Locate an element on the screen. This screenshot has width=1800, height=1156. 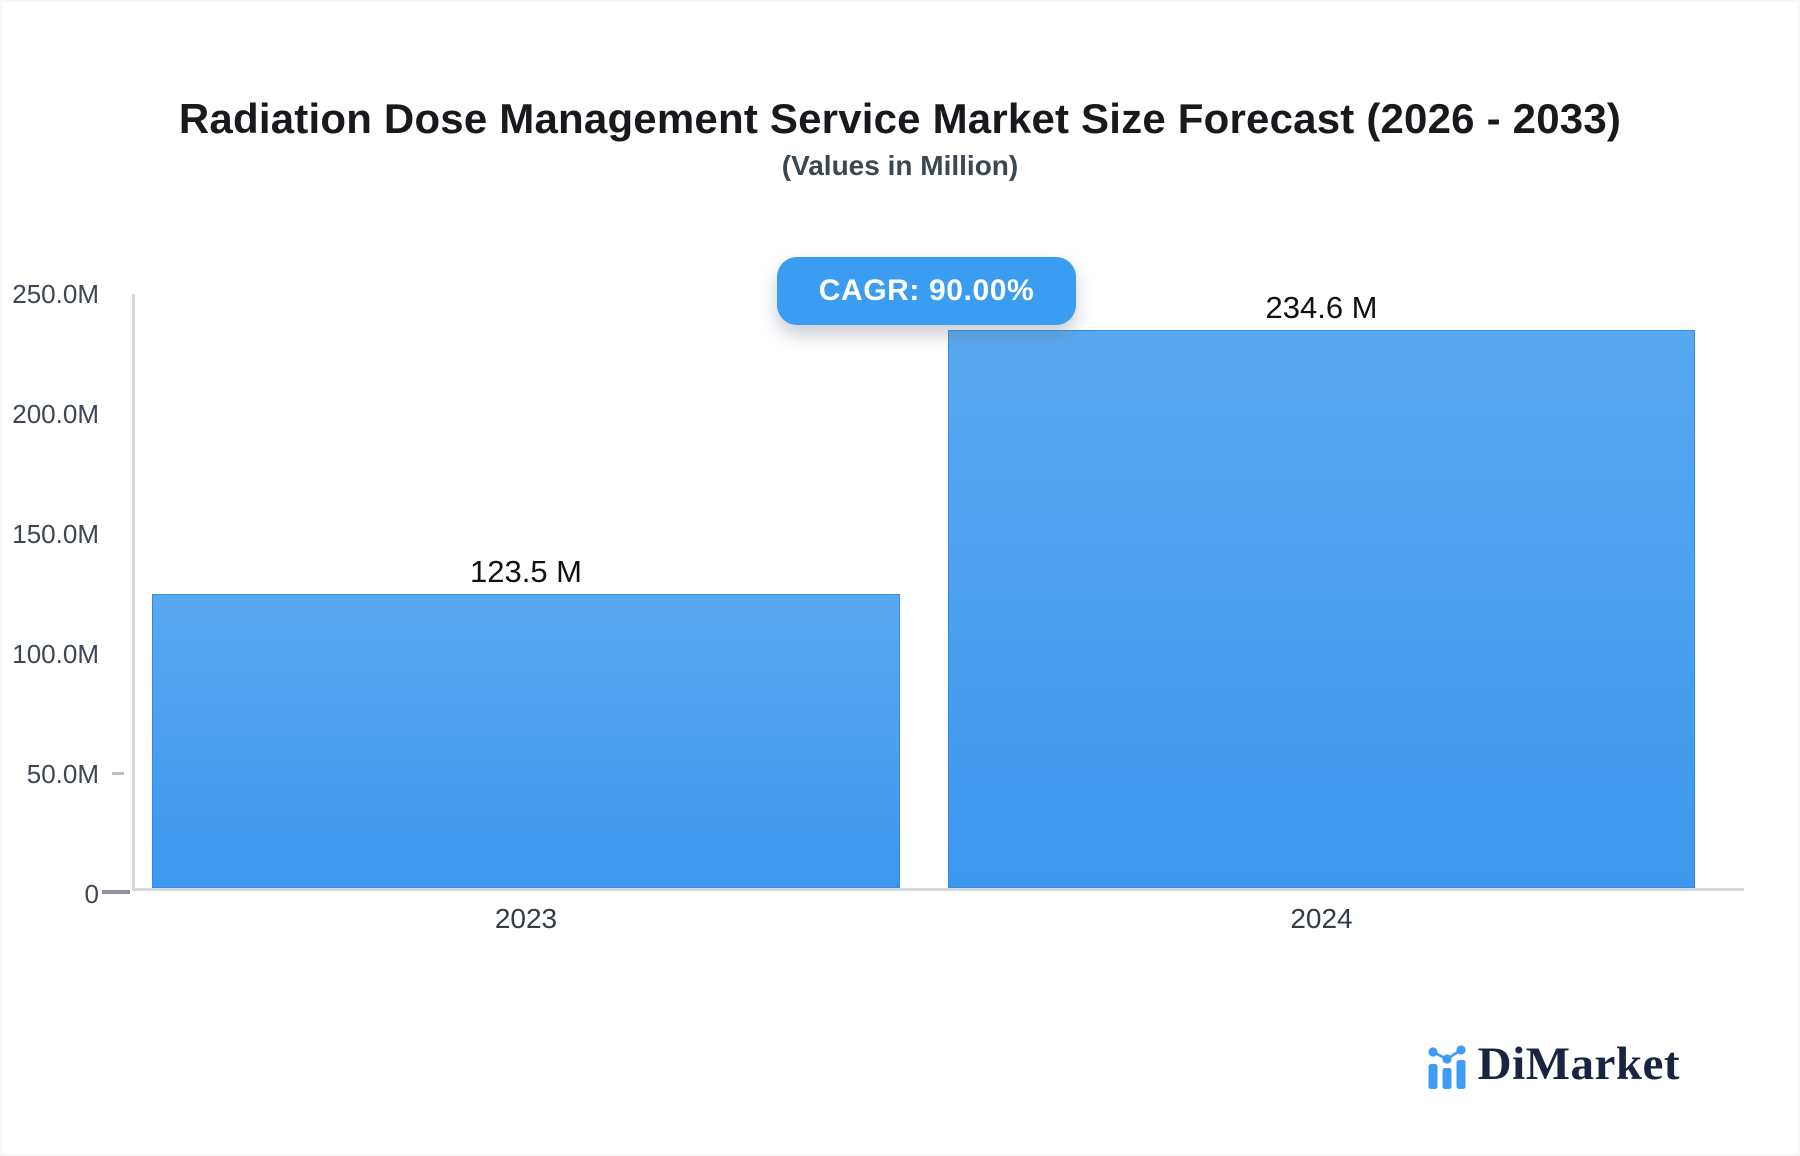
cagr-badge-label: CAGR: 90.00% is located at coordinates (926, 290).